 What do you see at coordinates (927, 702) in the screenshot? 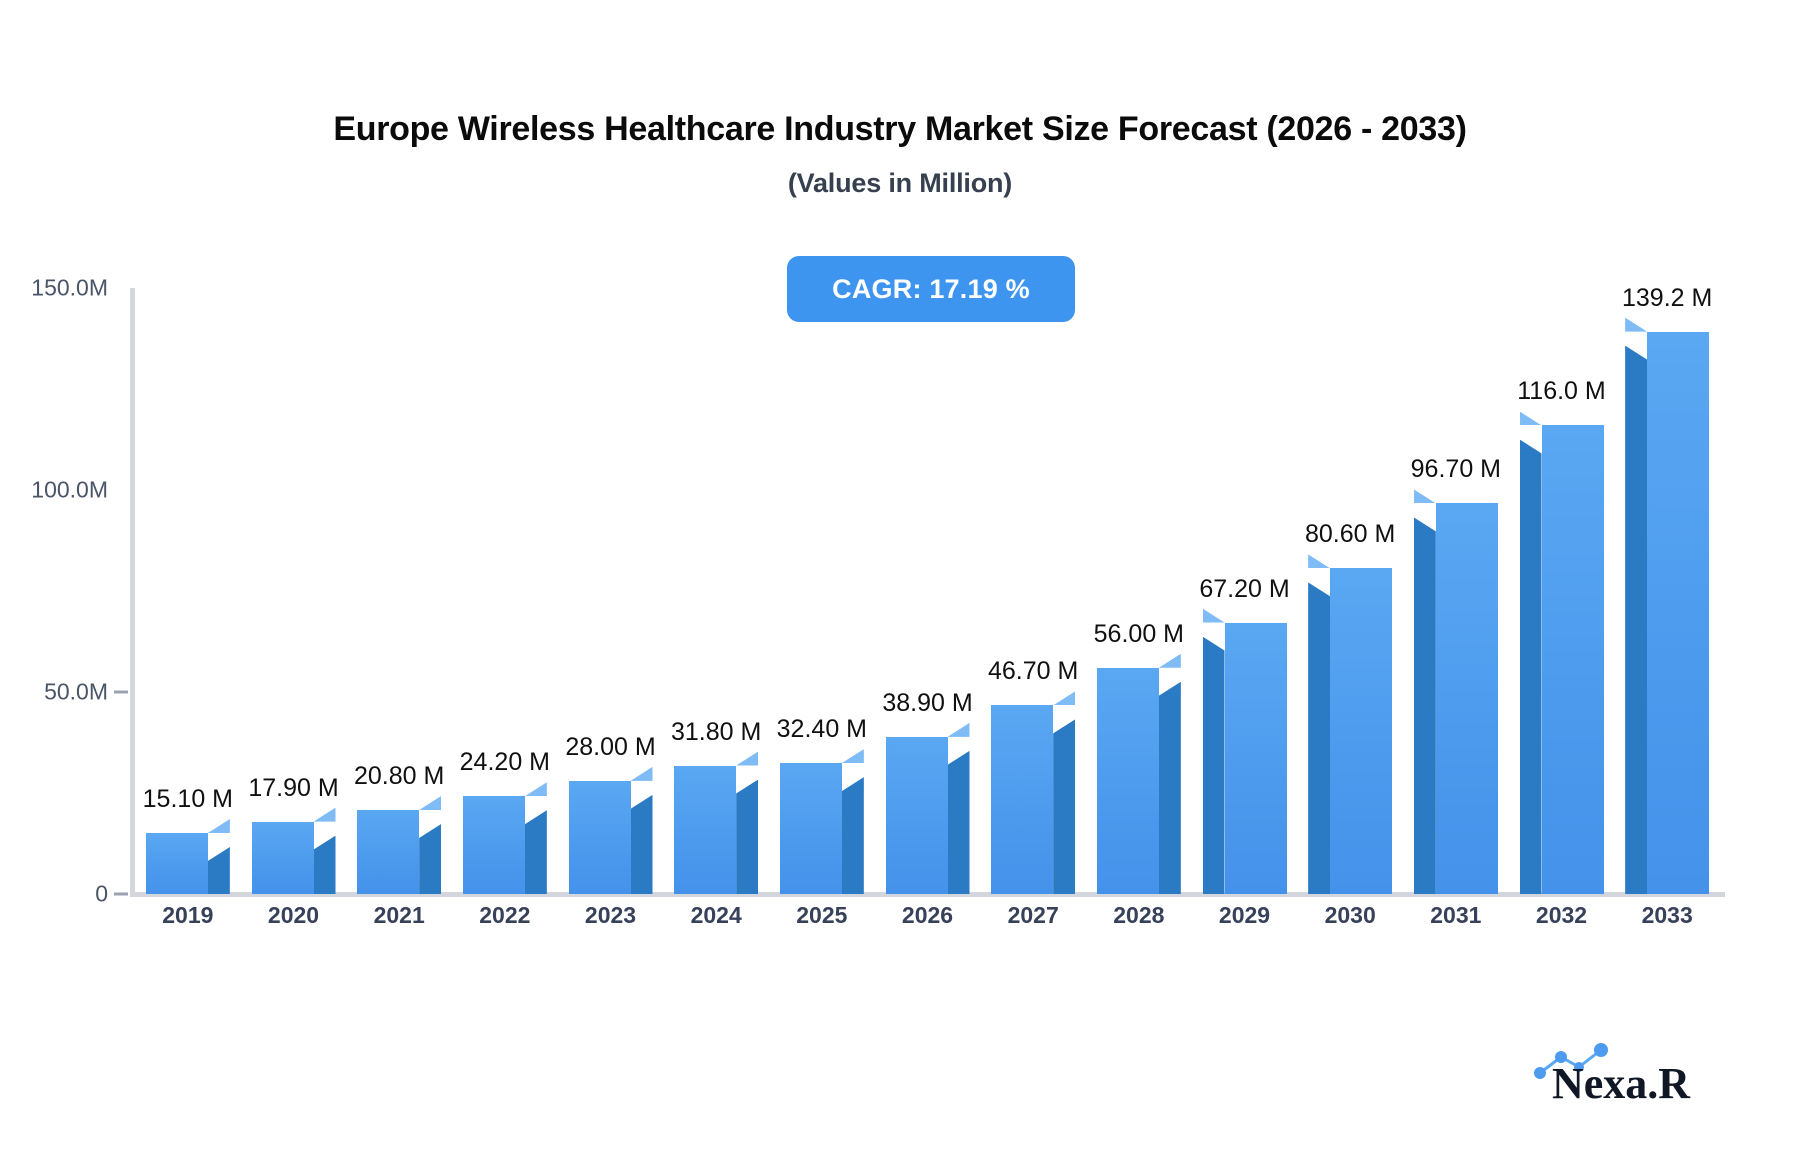
I see `bar-value-label: 38.90 M` at bounding box center [927, 702].